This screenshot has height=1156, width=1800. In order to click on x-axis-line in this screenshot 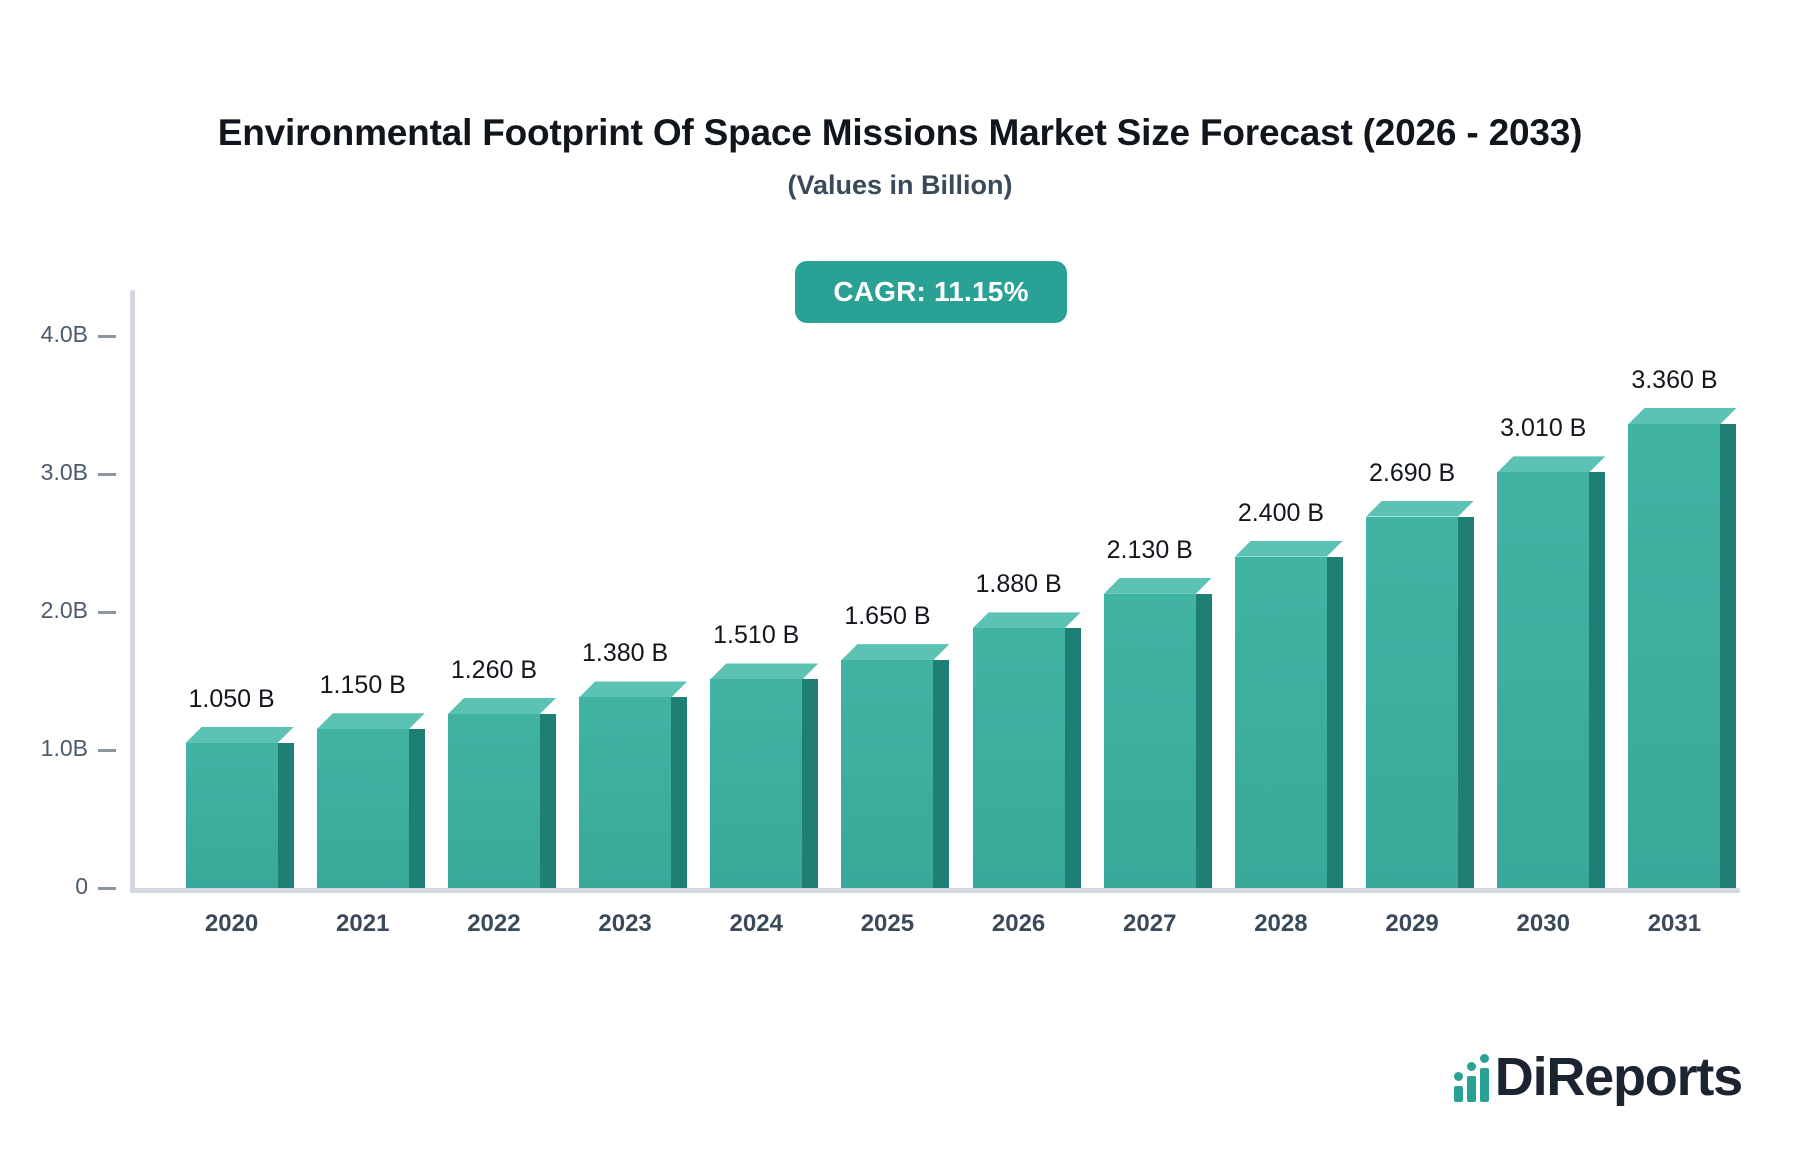, I will do `click(935, 890)`.